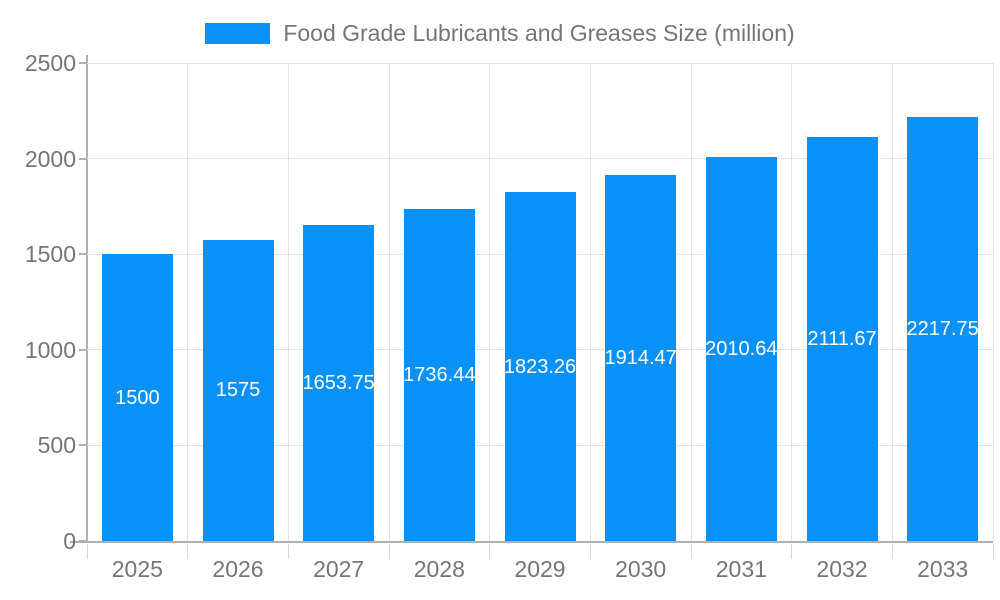 This screenshot has height=600, width=1000. What do you see at coordinates (69, 541) in the screenshot?
I see `y-axis-label: 0` at bounding box center [69, 541].